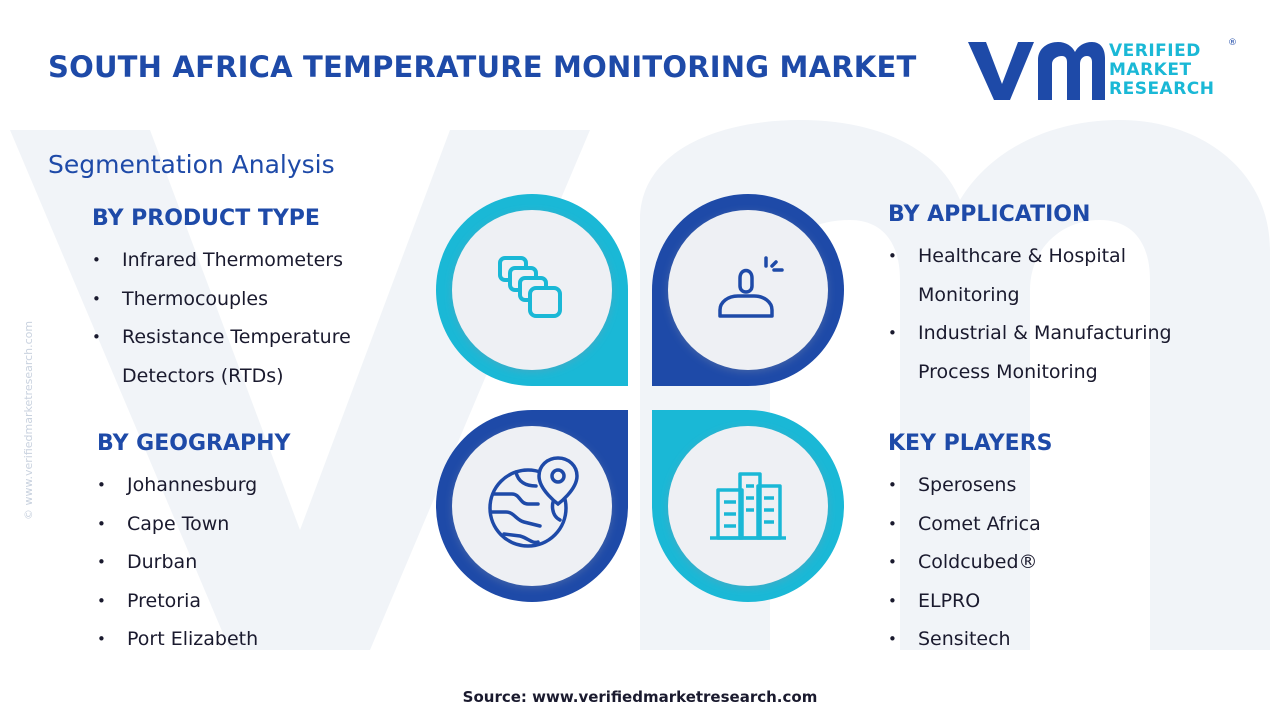 The width and height of the screenshot is (1280, 720). What do you see at coordinates (195, 298) in the screenshot?
I see `list-item-text: Thermocouples` at bounding box center [195, 298].